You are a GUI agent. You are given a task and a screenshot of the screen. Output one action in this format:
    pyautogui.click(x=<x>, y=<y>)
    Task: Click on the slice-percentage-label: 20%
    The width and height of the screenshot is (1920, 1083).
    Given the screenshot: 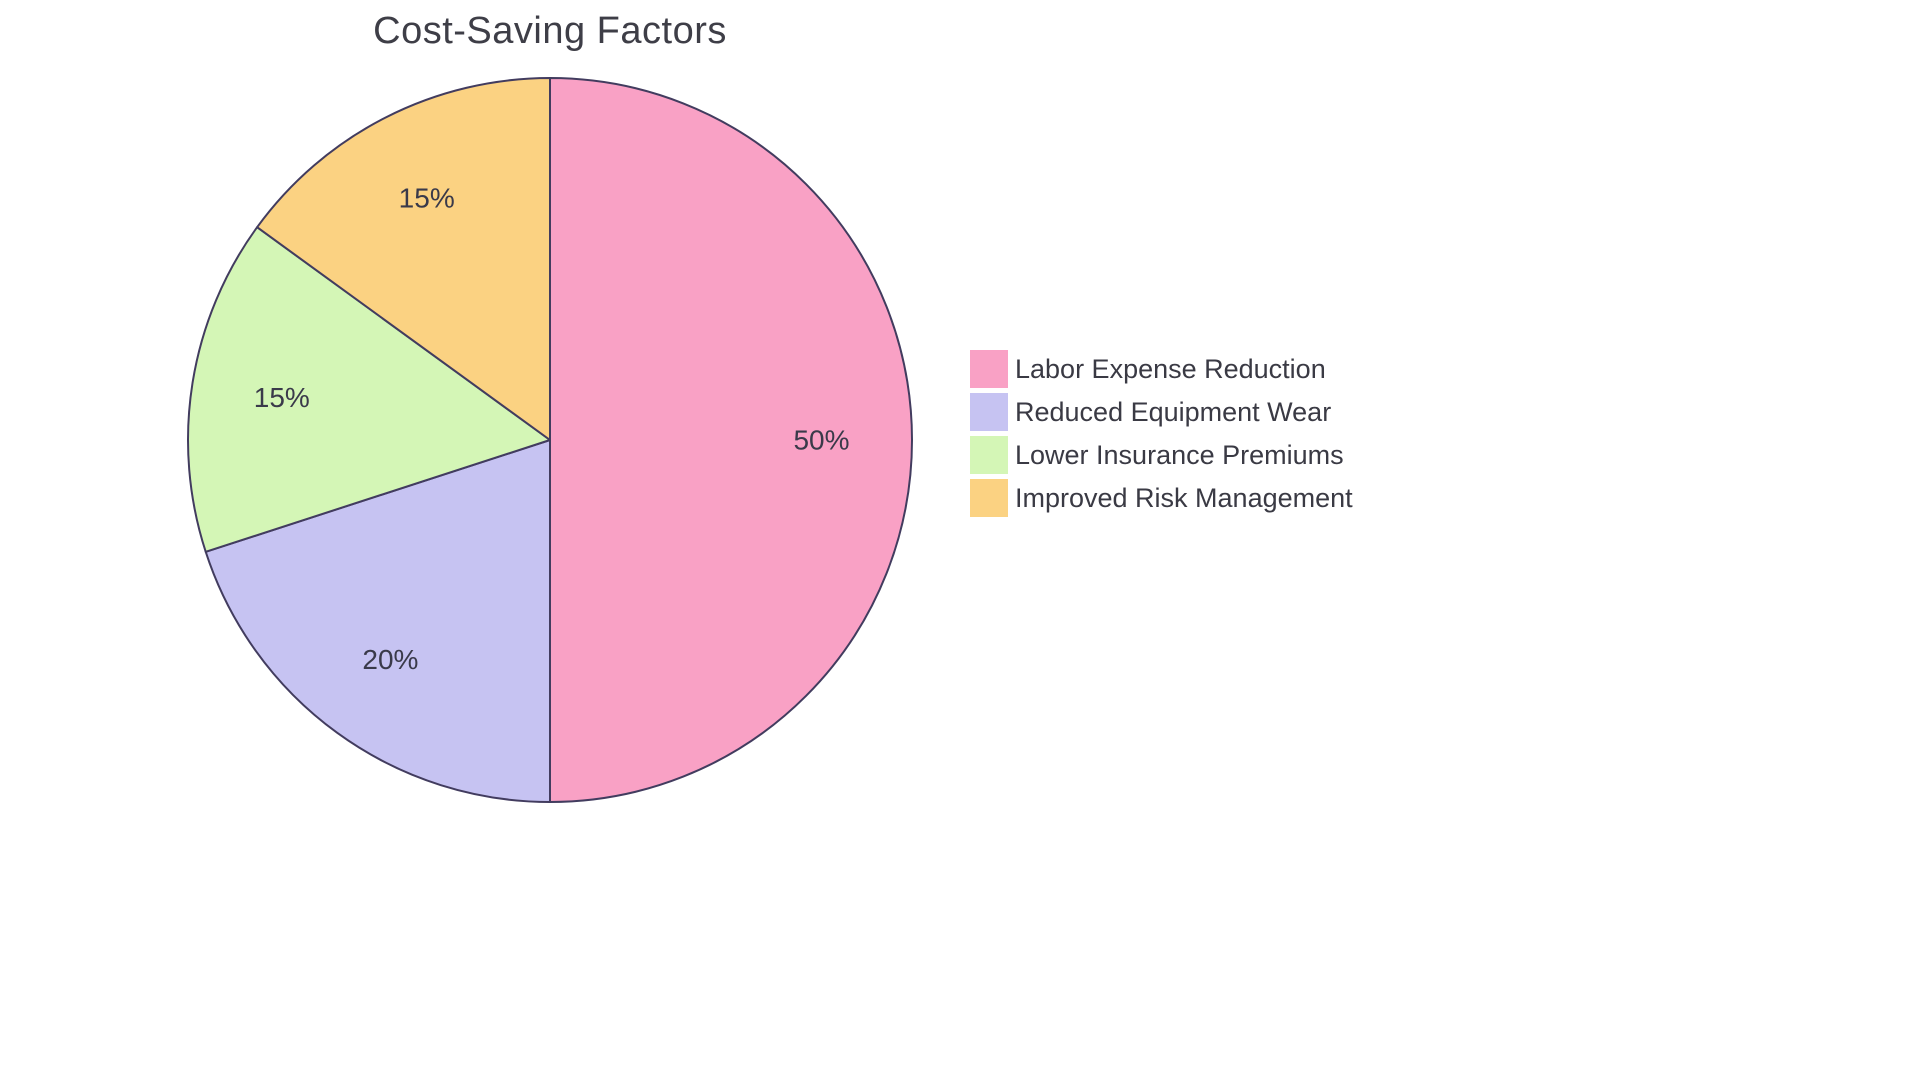 What is the action you would take?
    pyautogui.click(x=390, y=659)
    